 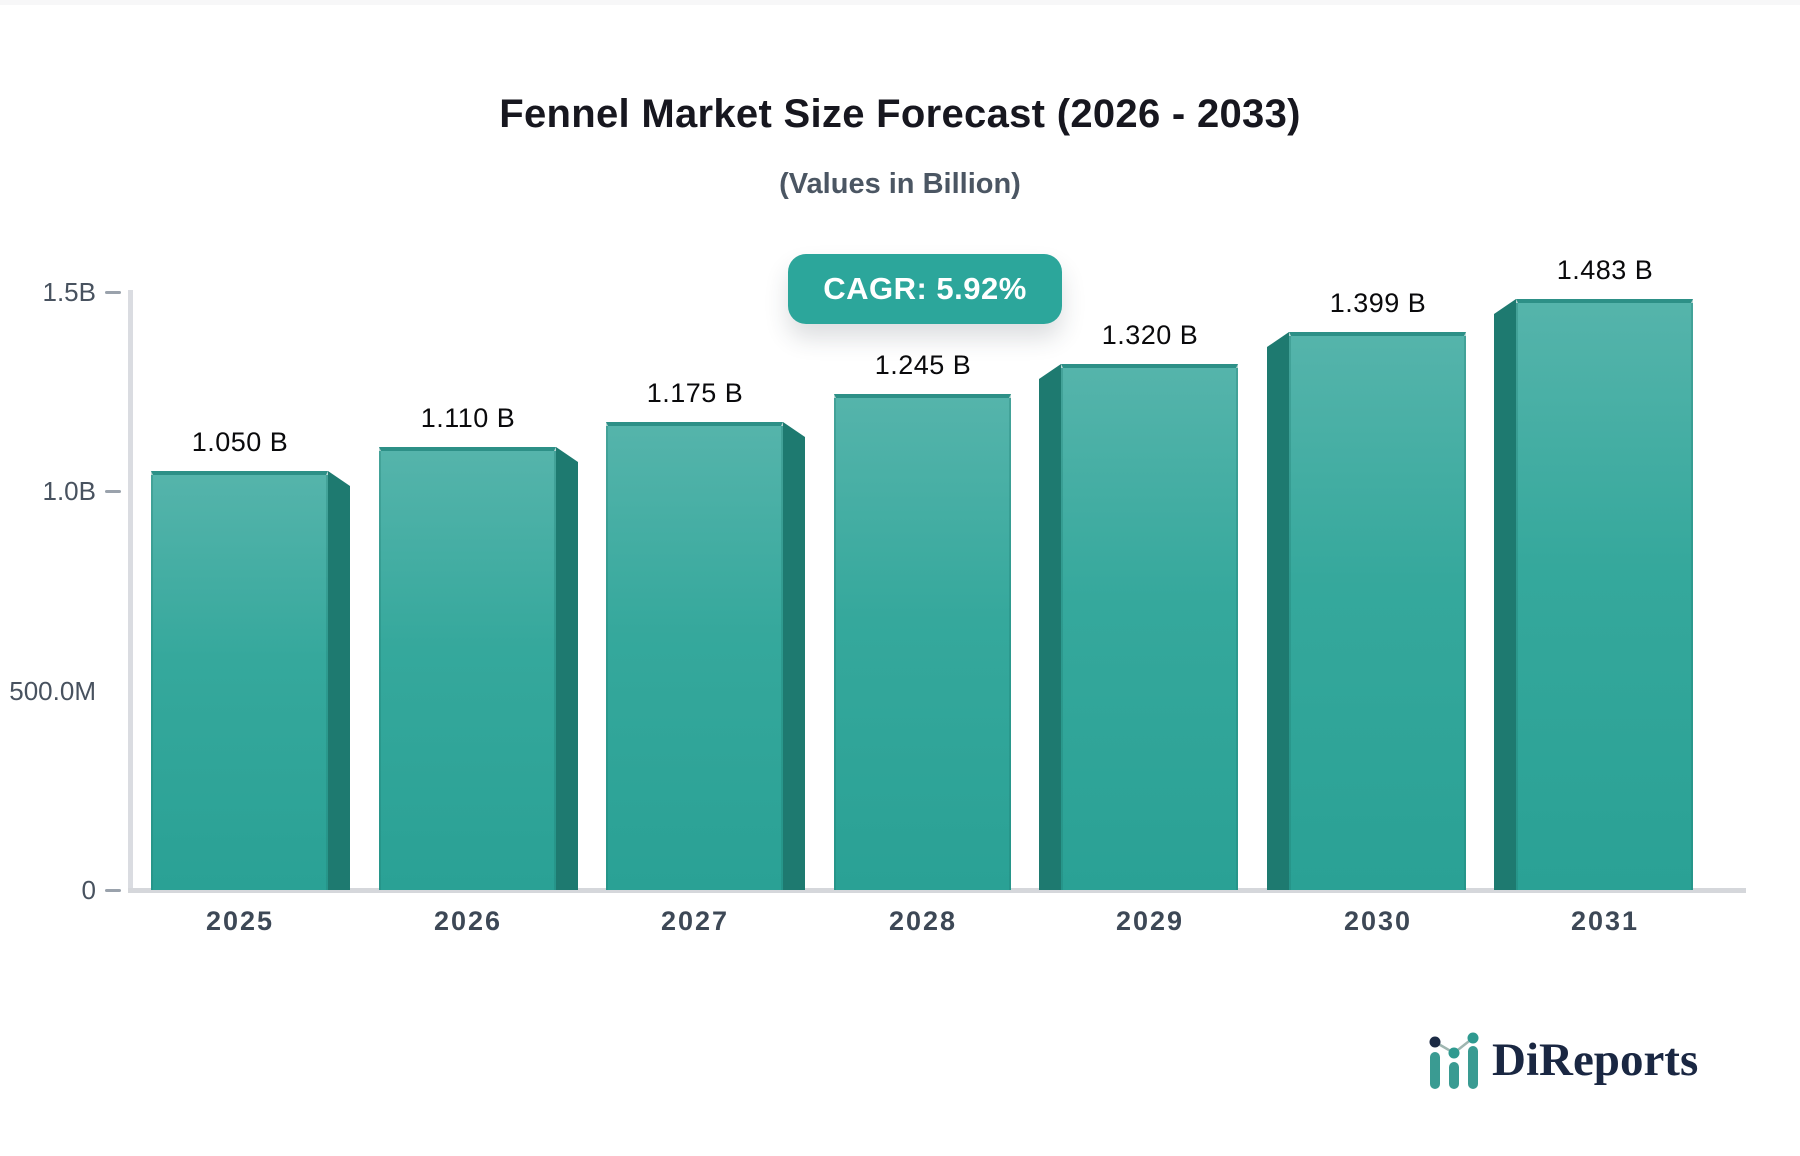 What do you see at coordinates (1454, 1060) in the screenshot?
I see `mini-bar-line-chart-icon` at bounding box center [1454, 1060].